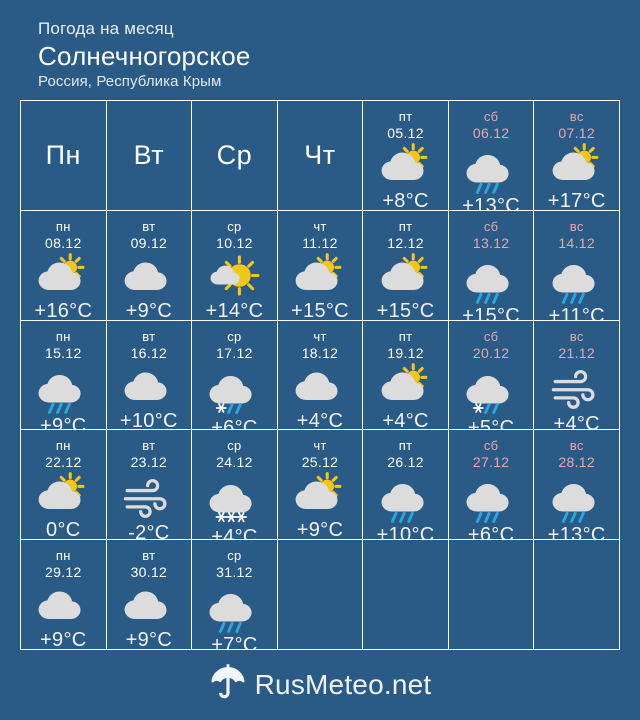  What do you see at coordinates (491, 352) in the screenshot?
I see `day-date-label: 20.12` at bounding box center [491, 352].